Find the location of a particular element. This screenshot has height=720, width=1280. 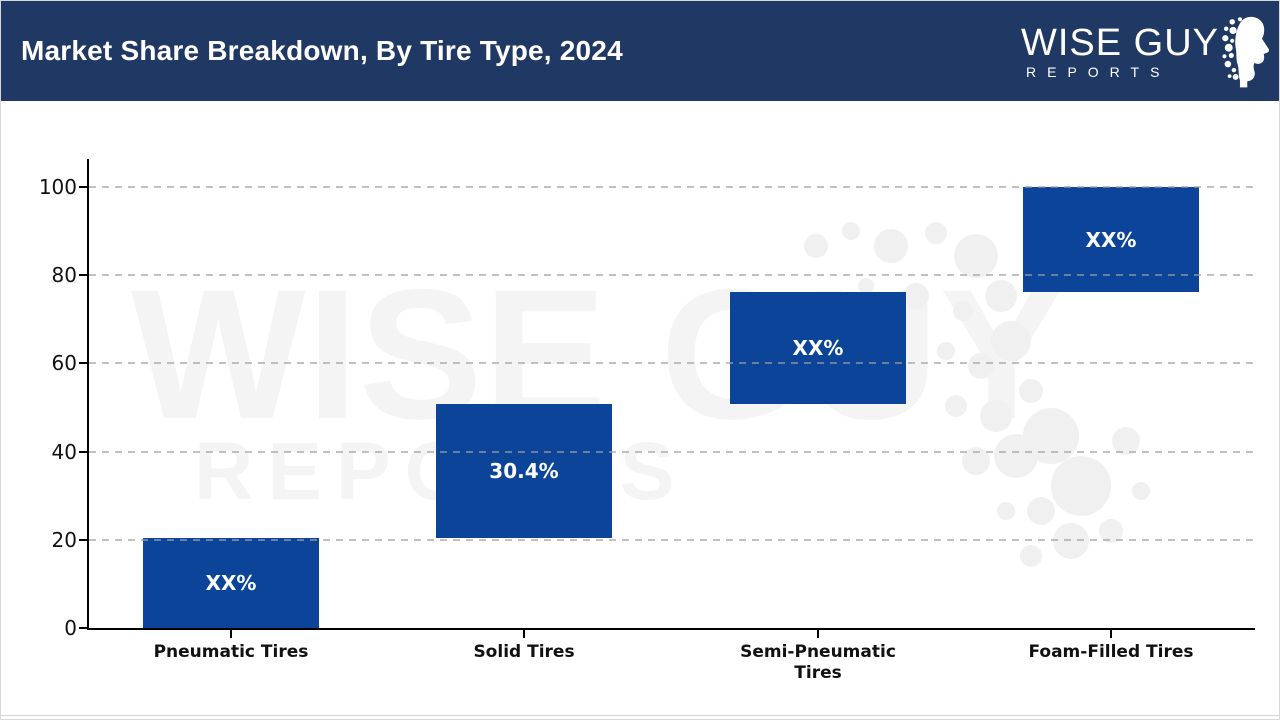

bottom-divider is located at coordinates (640, 715).